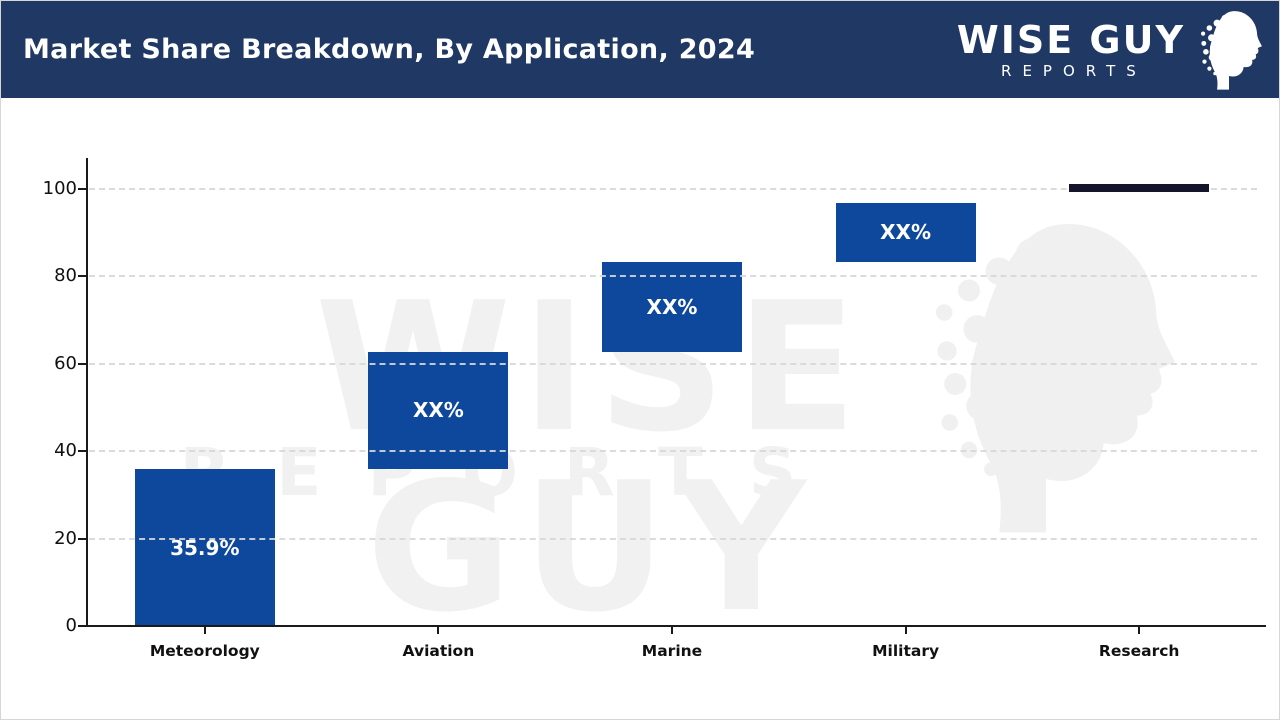 Image resolution: width=1280 pixels, height=720 pixels. I want to click on bar-value-label-military: XX%, so click(906, 232).